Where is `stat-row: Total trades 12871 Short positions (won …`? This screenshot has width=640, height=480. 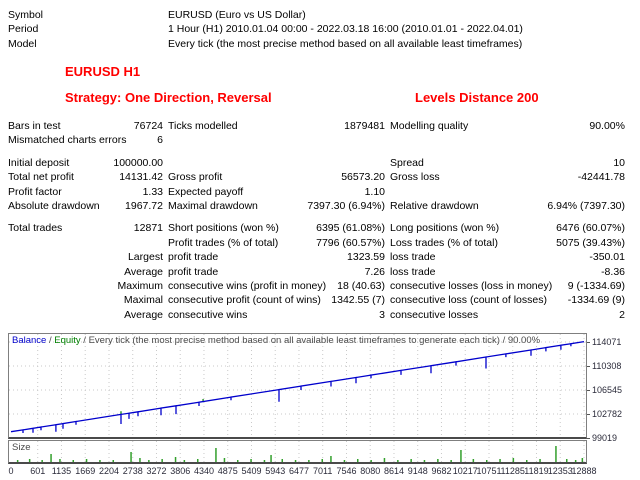
stat-row: Total trades 12871 Short positions (won … is located at coordinates (320, 228).